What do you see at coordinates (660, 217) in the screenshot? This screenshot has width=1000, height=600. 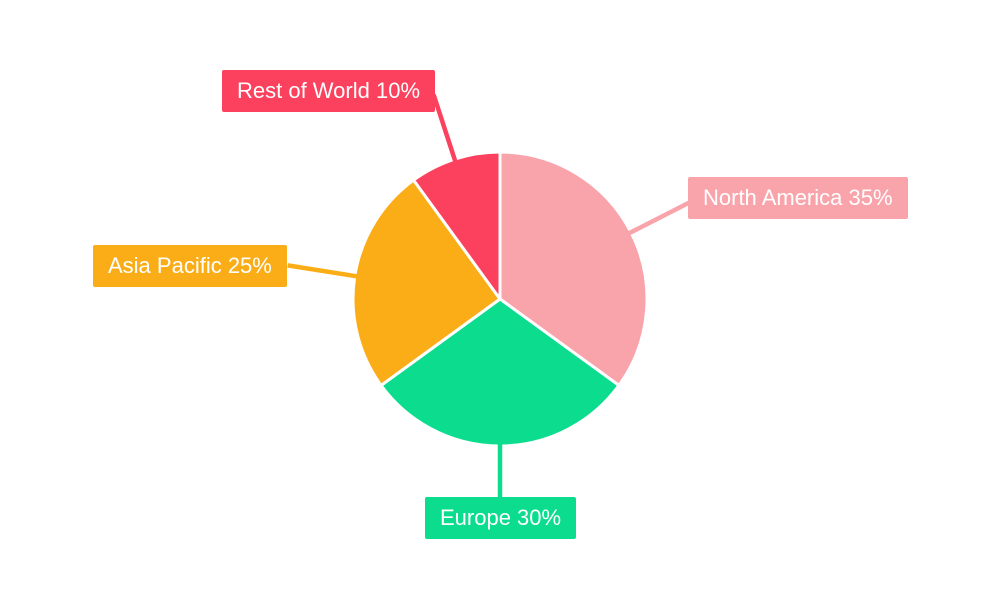 I see `leader-line-north-america` at bounding box center [660, 217].